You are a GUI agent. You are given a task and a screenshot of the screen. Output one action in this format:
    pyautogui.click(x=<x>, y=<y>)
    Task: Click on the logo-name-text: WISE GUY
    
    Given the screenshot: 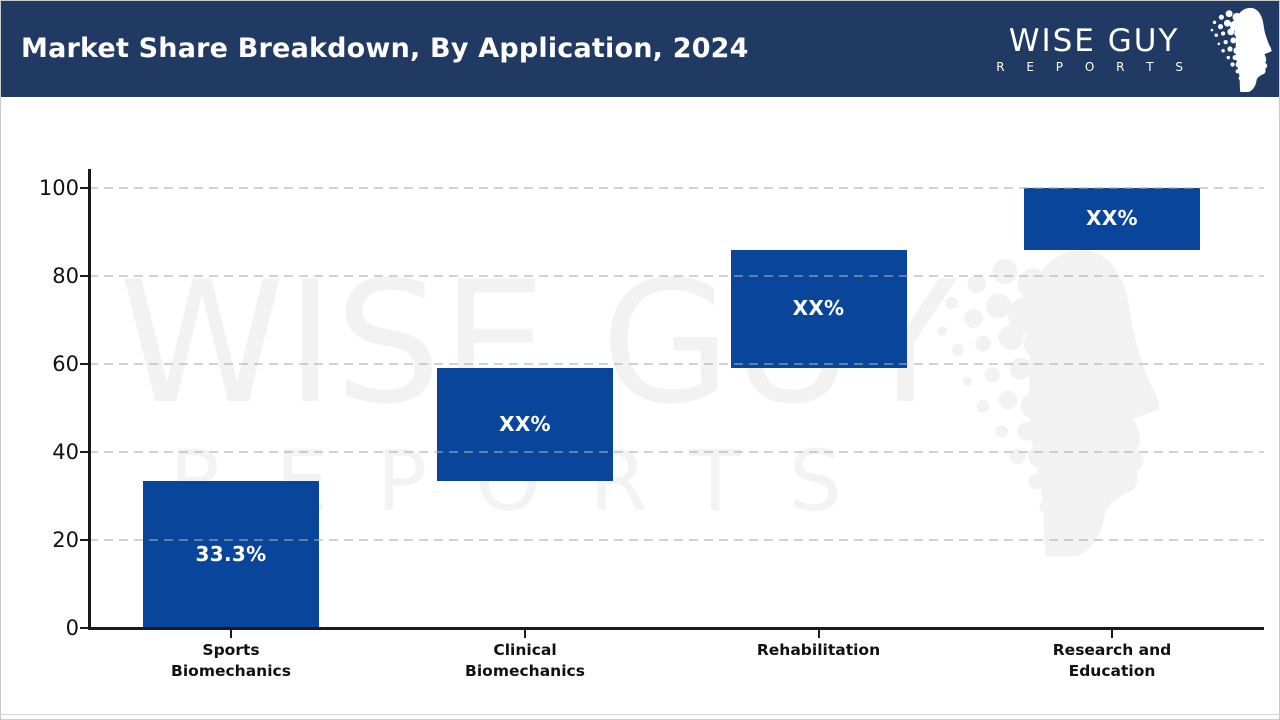 What is the action you would take?
    pyautogui.click(x=1094, y=40)
    